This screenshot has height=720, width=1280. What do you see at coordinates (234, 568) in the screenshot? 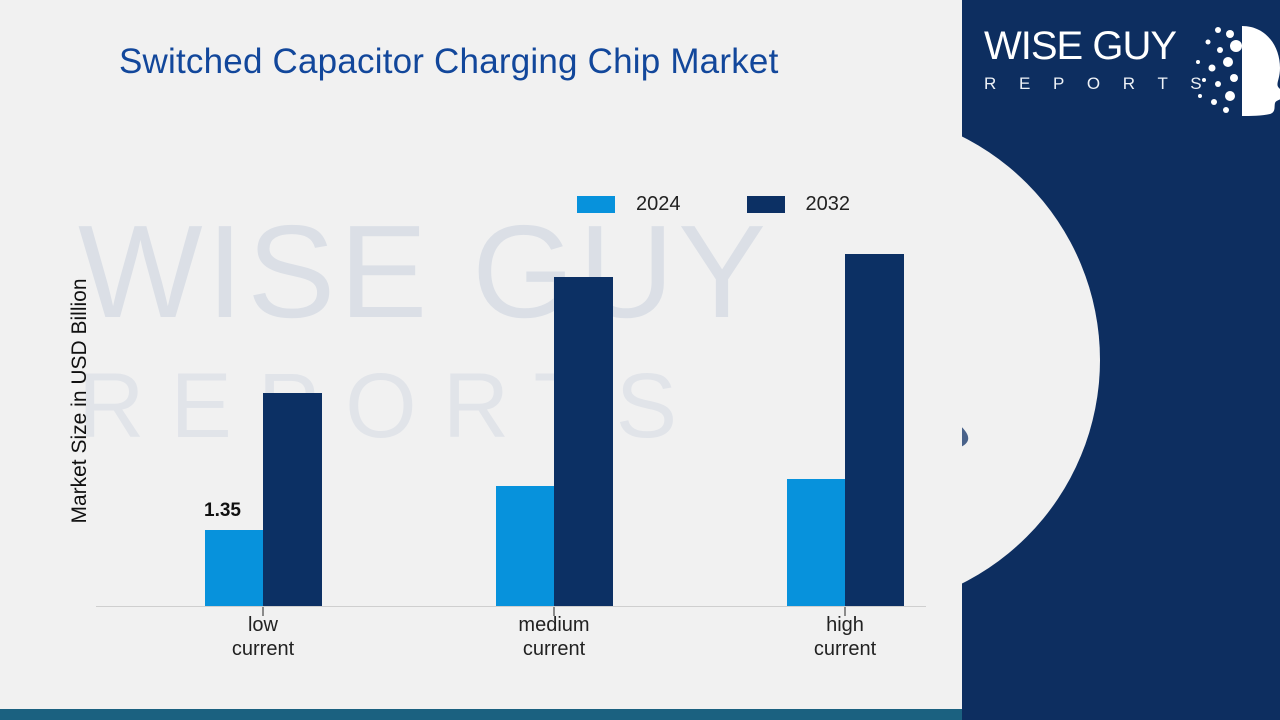
I see `bar-2024-low-current` at bounding box center [234, 568].